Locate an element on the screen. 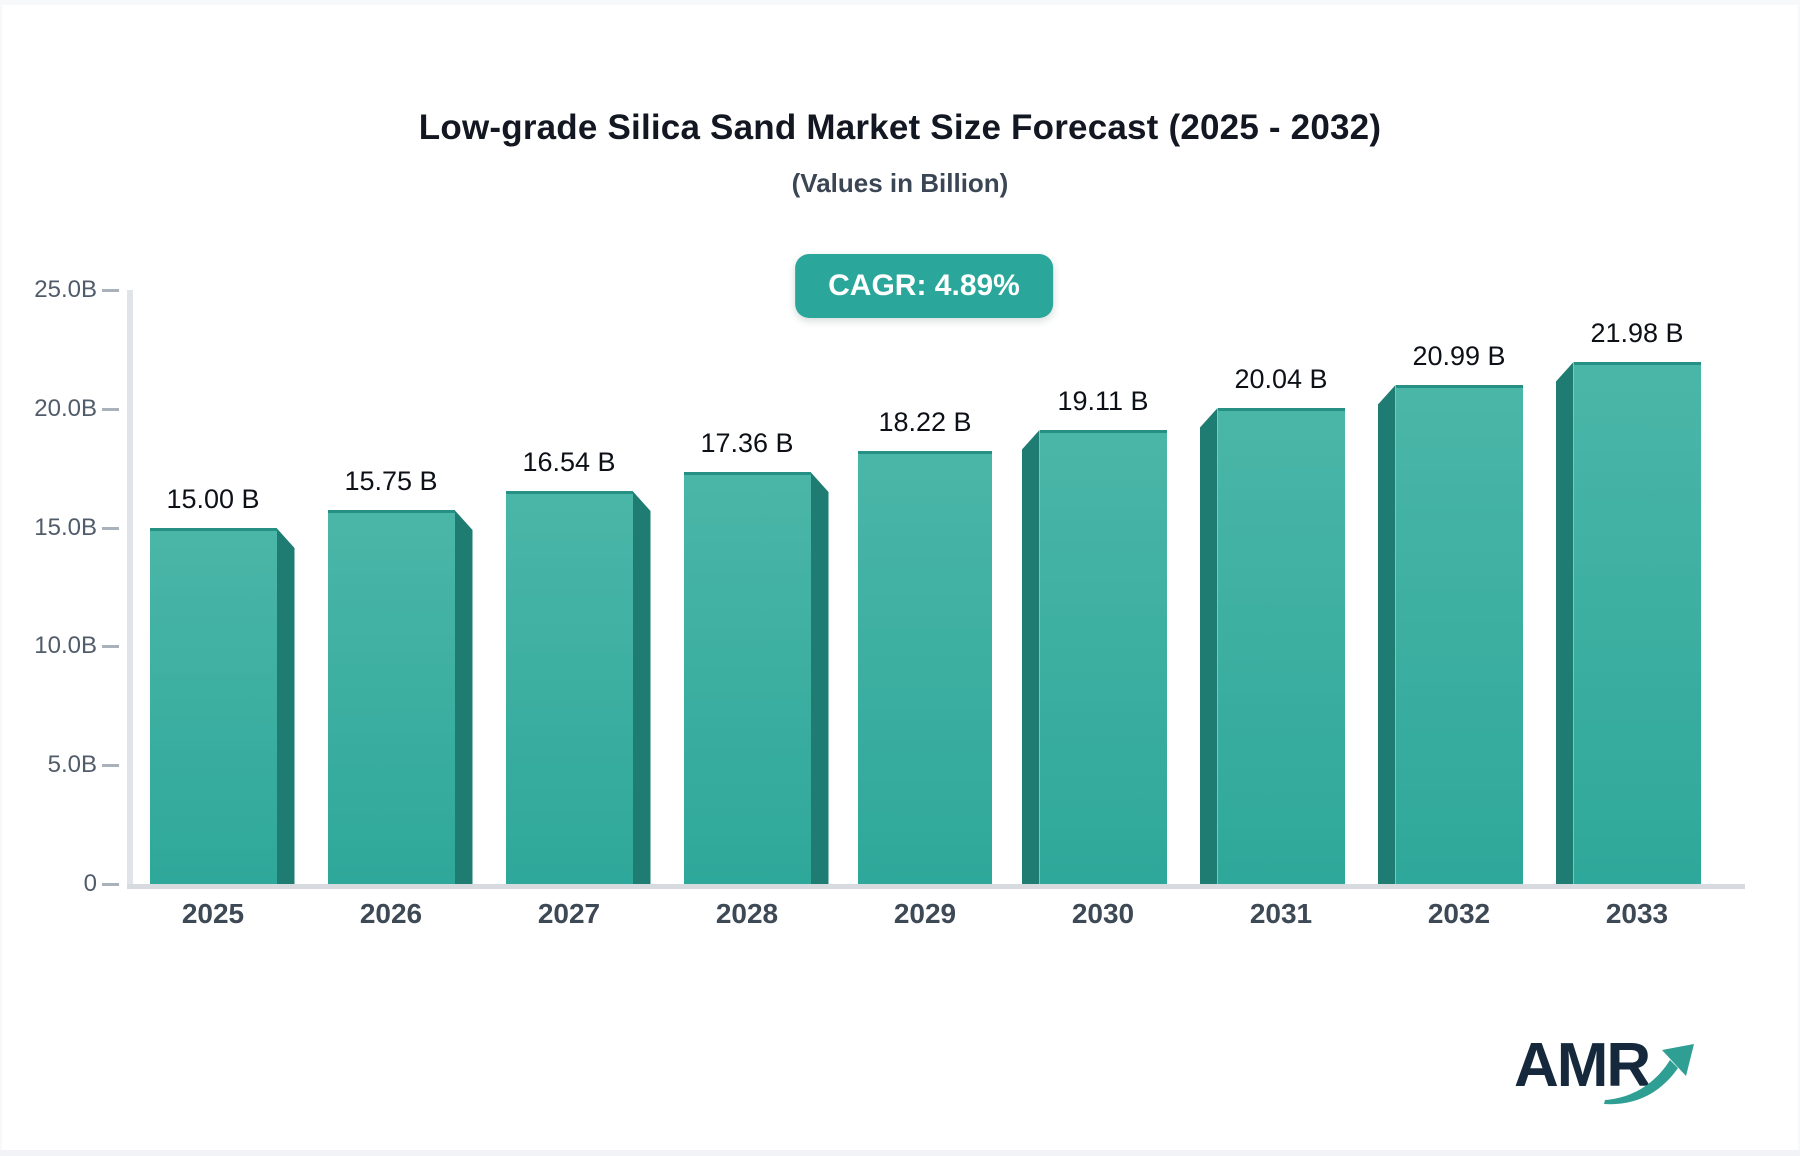 The width and height of the screenshot is (1800, 1156). x-axis-baseline is located at coordinates (936, 886).